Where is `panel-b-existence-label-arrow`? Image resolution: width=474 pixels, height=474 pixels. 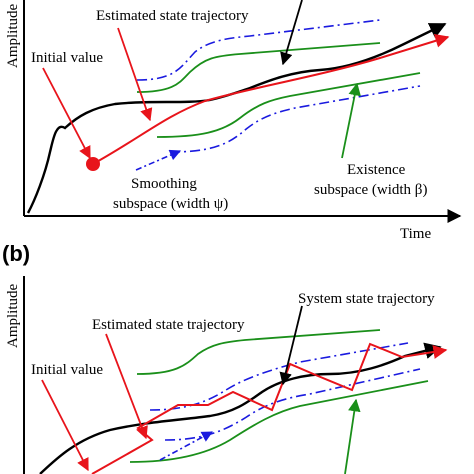 panel-b-existence-label-arrow is located at coordinates (352, 436).